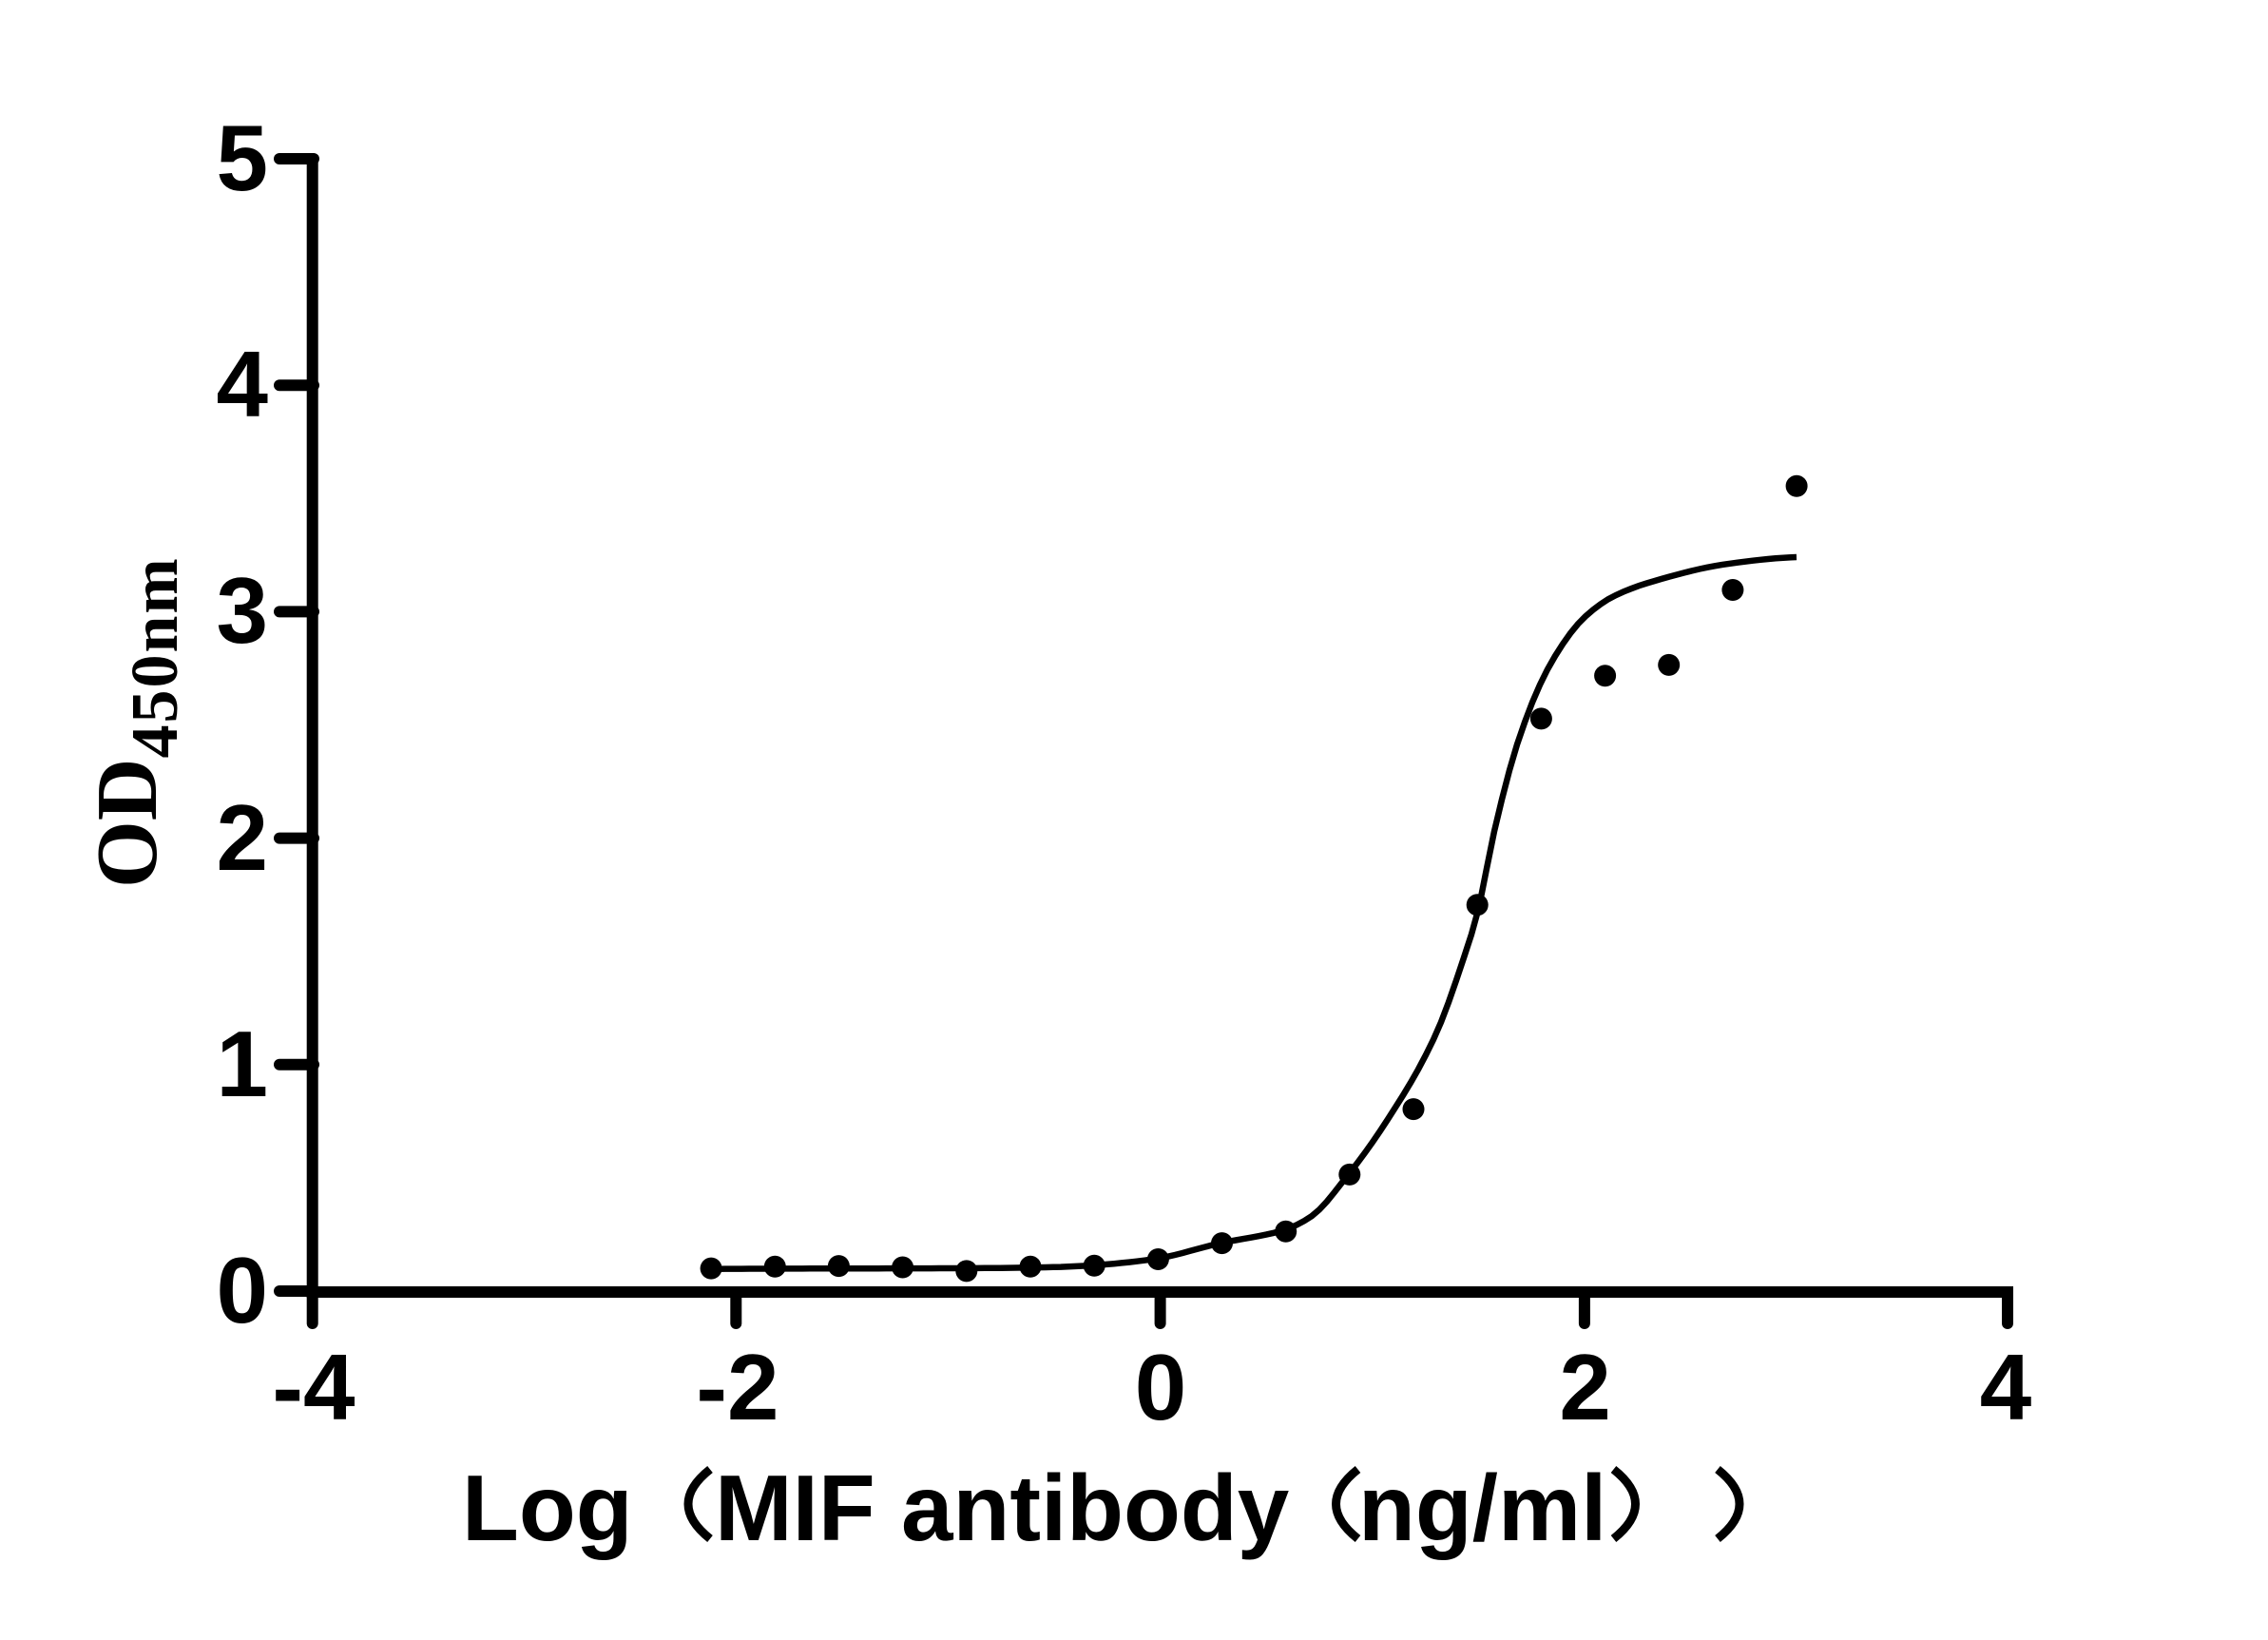 The width and height of the screenshot is (2268, 1640). What do you see at coordinates (242, 610) in the screenshot?
I see `svg-text: 3` at bounding box center [242, 610].